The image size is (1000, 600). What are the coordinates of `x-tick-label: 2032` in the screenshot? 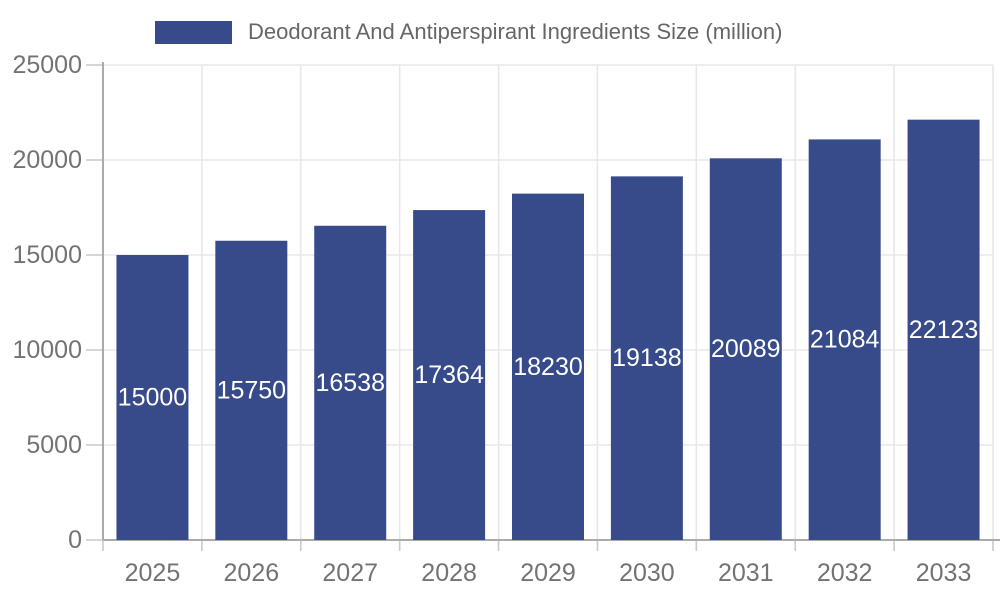 It's located at (845, 573).